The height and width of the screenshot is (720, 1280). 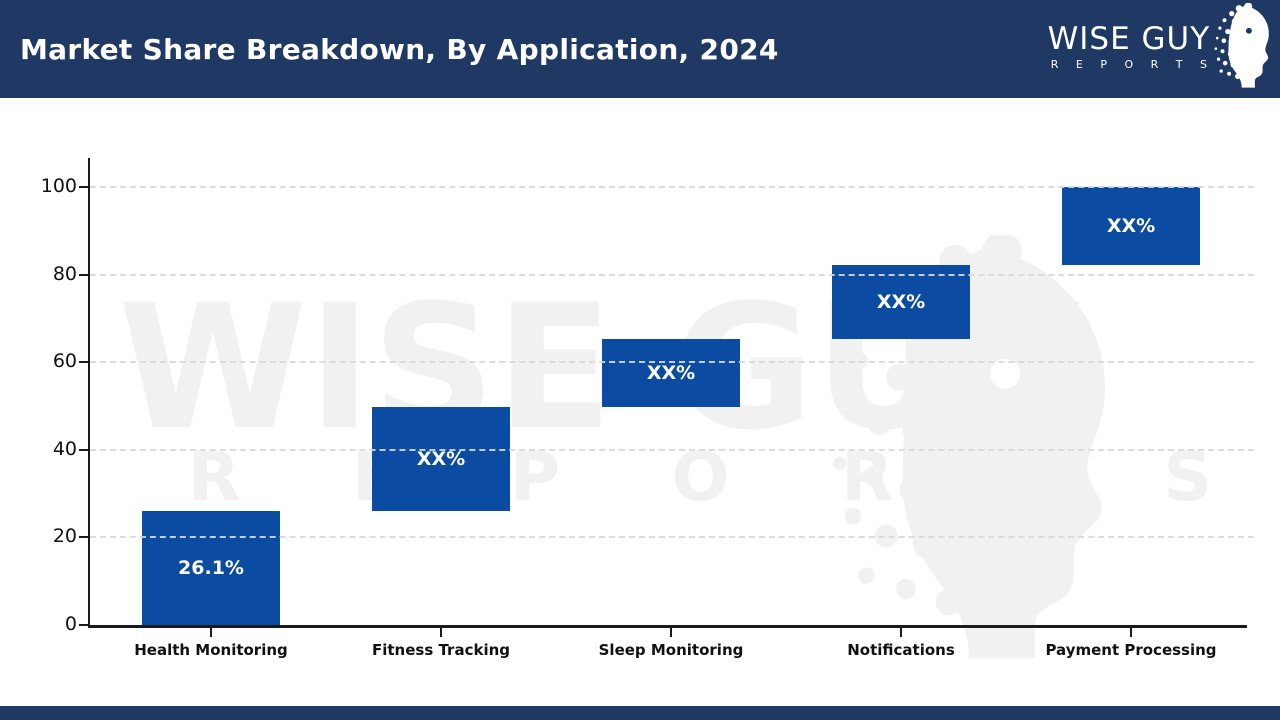 What do you see at coordinates (1241, 47) in the screenshot?
I see `wiseguy-face-icon` at bounding box center [1241, 47].